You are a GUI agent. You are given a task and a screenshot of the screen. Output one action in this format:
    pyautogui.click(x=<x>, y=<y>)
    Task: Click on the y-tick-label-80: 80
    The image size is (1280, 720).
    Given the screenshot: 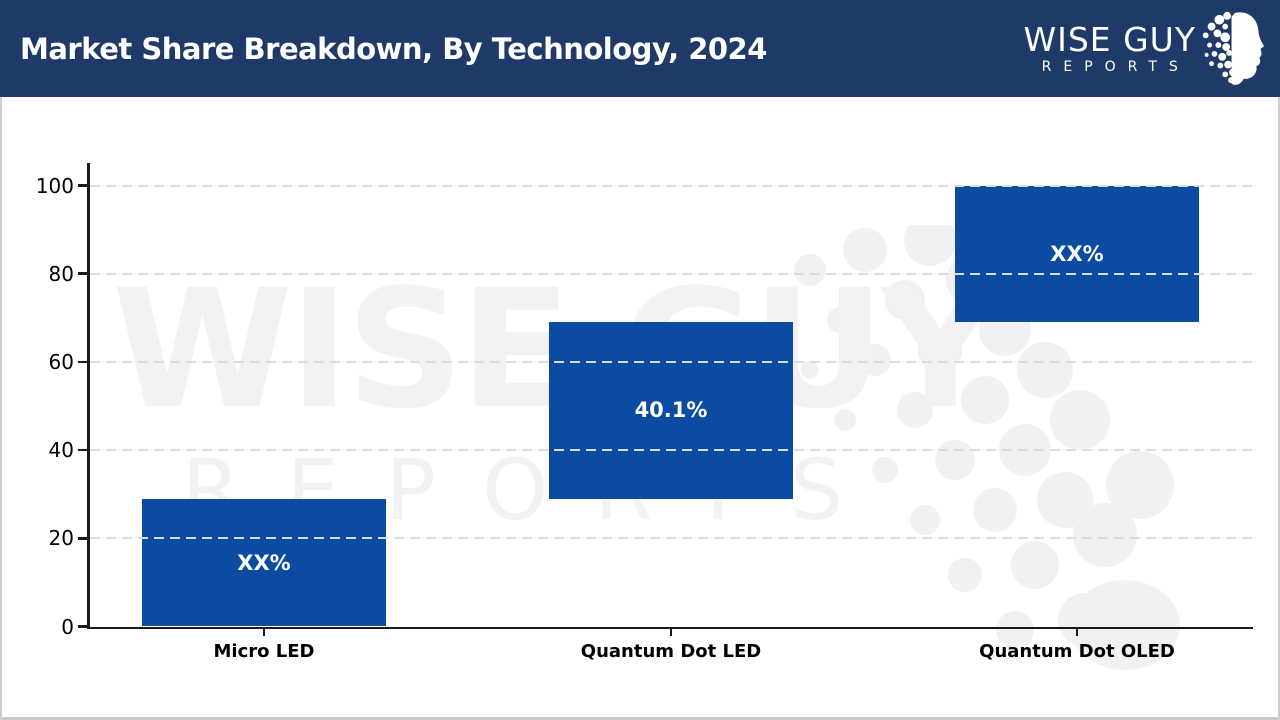 What is the action you would take?
    pyautogui.click(x=61, y=273)
    